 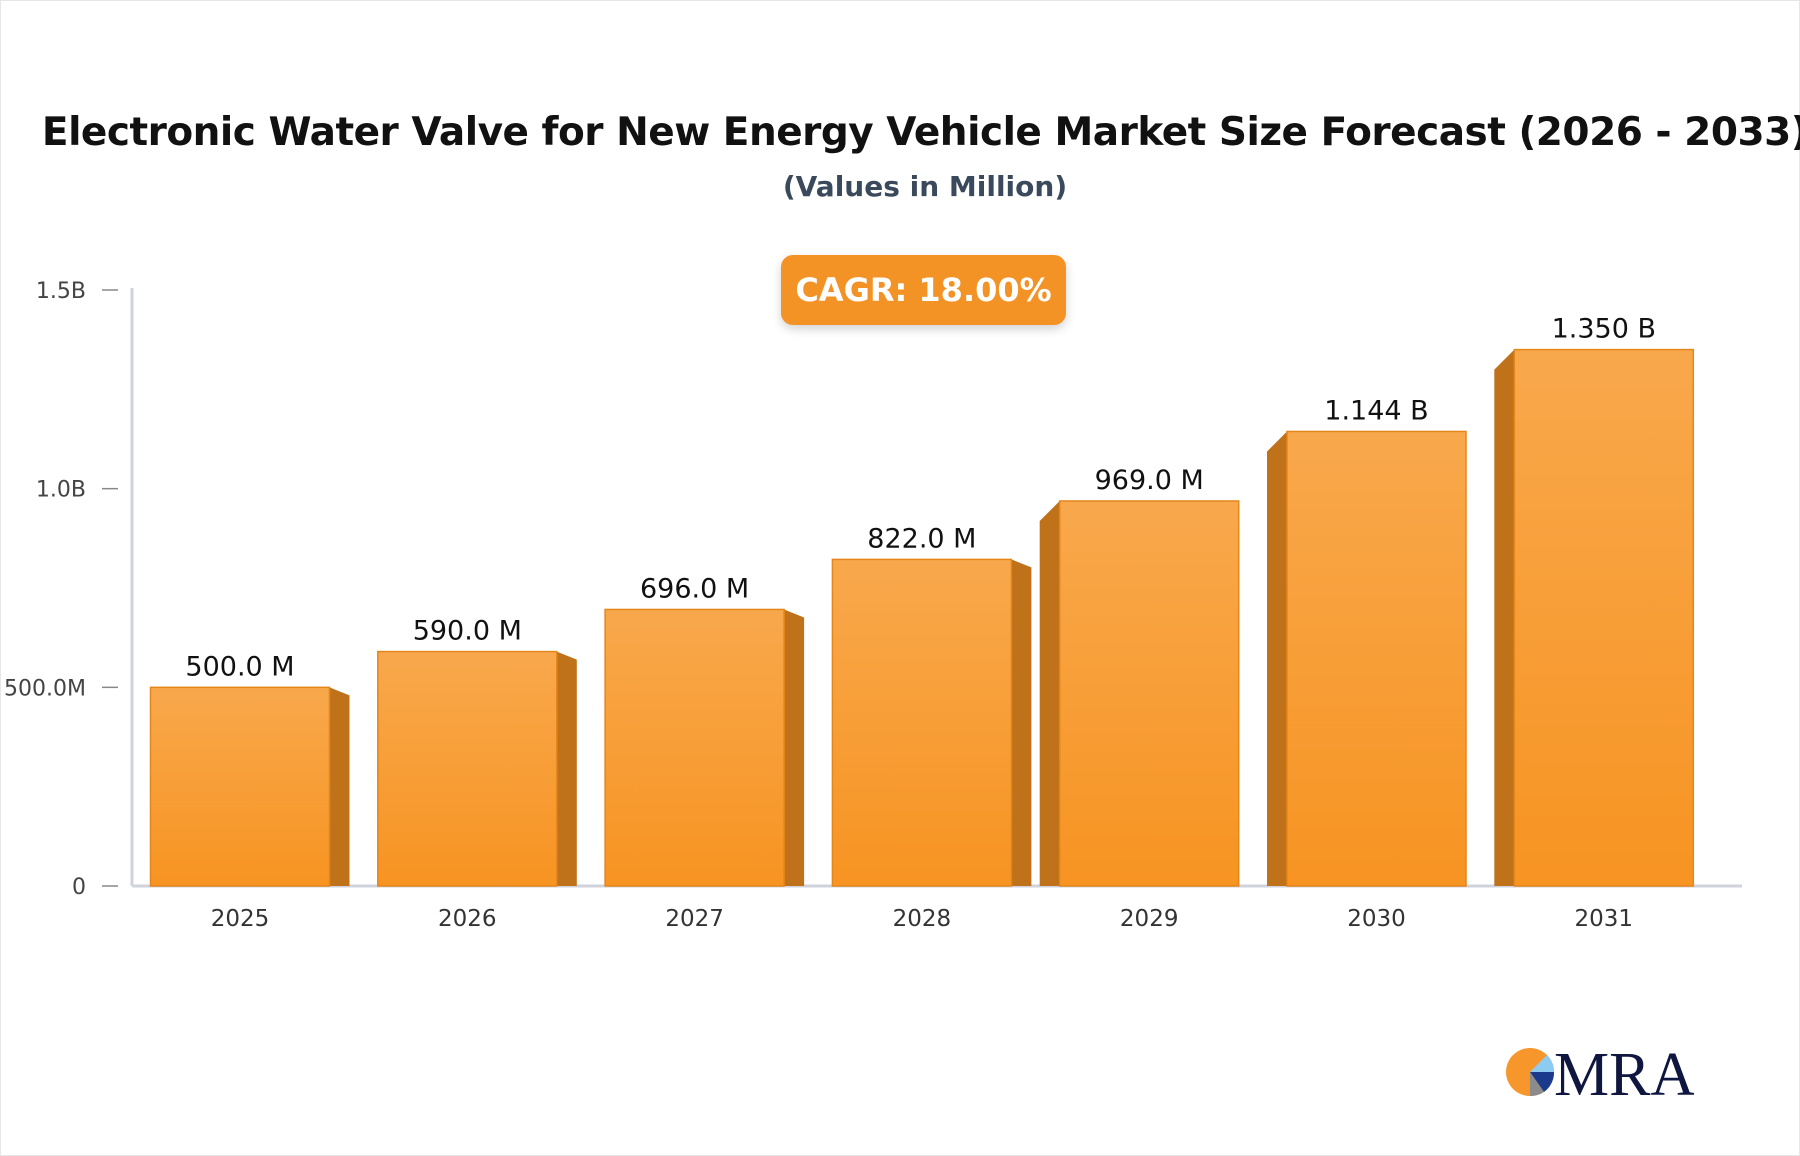 I want to click on bar-value-label: 1.350 B, so click(x=1604, y=329).